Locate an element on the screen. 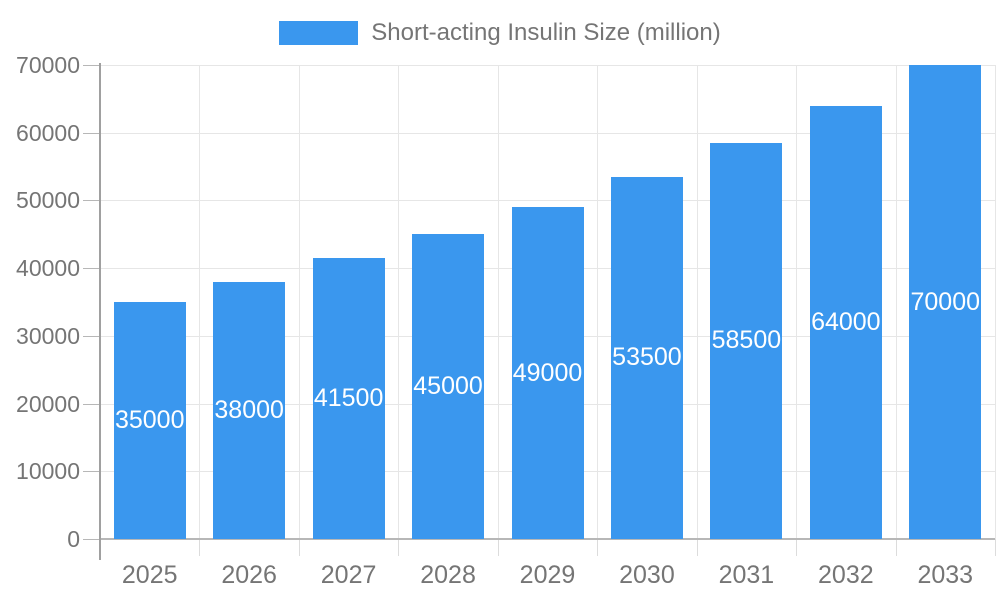 The width and height of the screenshot is (1000, 600). bar-value-label: 35000 is located at coordinates (149, 420).